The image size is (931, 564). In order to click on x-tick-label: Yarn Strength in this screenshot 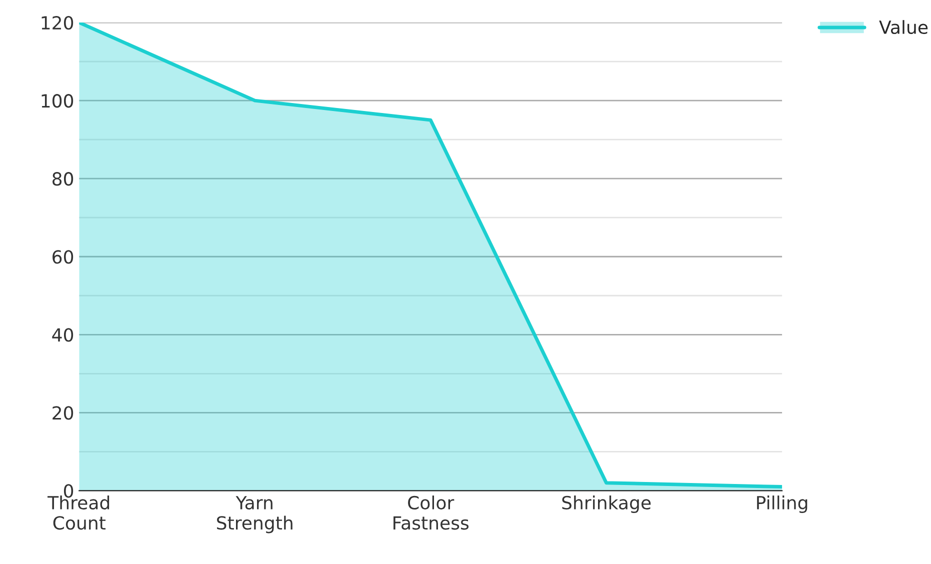, I will do `click(254, 515)`.